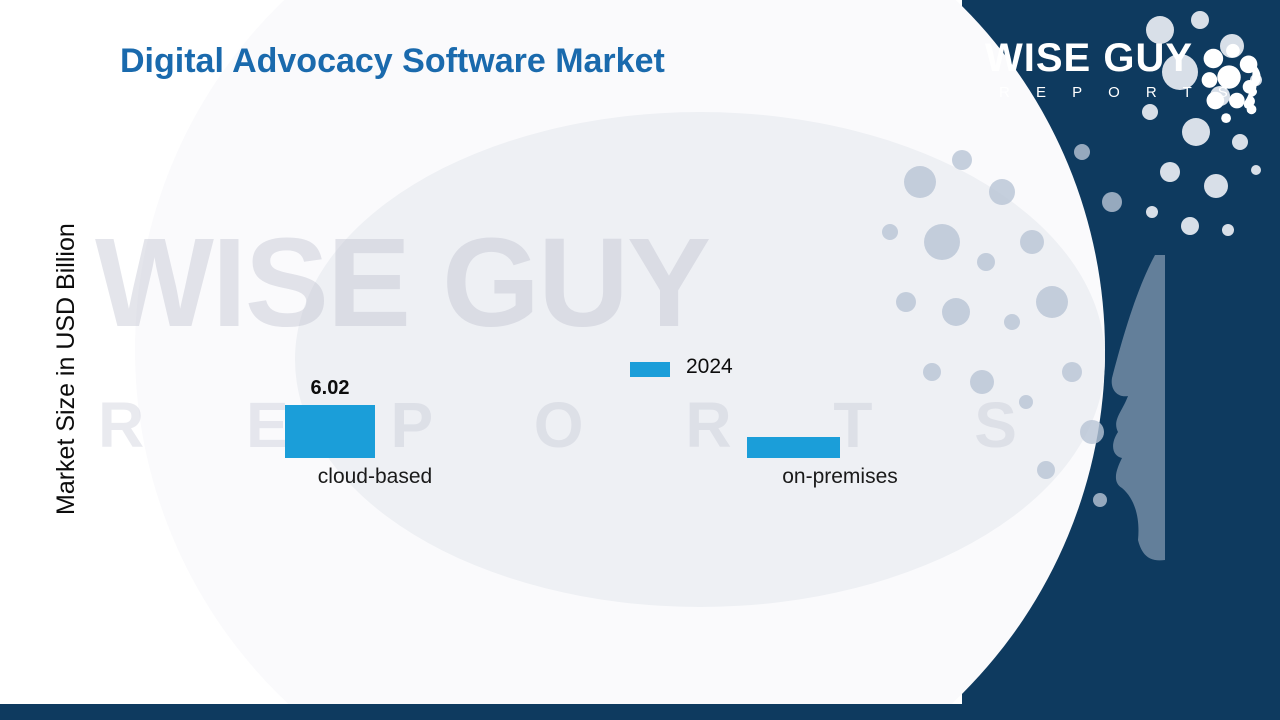 The width and height of the screenshot is (1280, 720). Describe the element at coordinates (403, 282) in the screenshot. I see `watermark-text-line1: WISE GUY` at that location.